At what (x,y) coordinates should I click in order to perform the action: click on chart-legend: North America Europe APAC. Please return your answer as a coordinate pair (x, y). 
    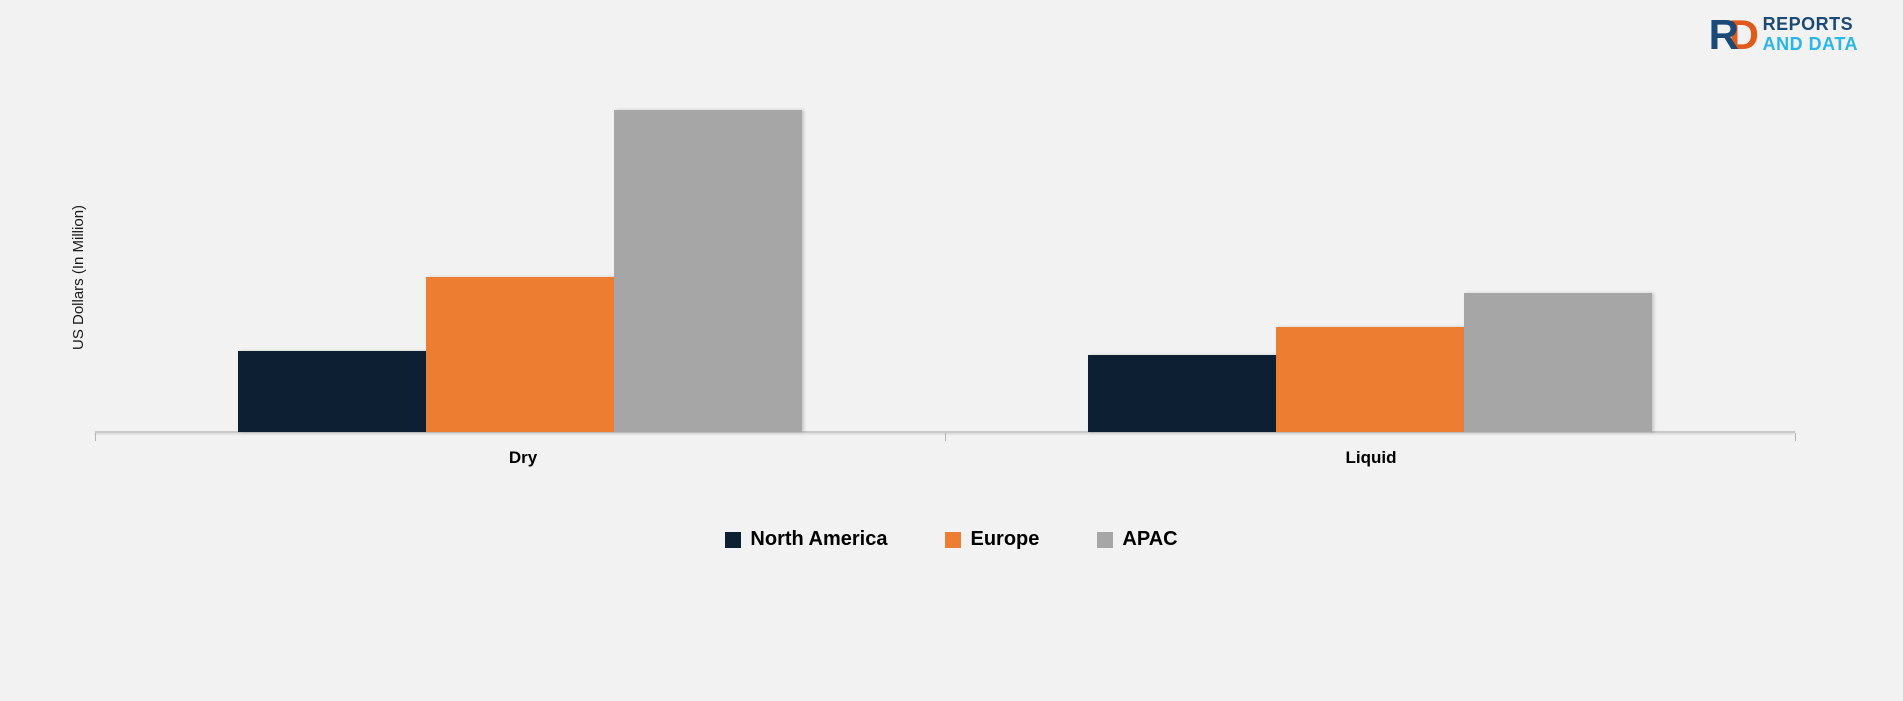
    Looking at the image, I should click on (951, 539).